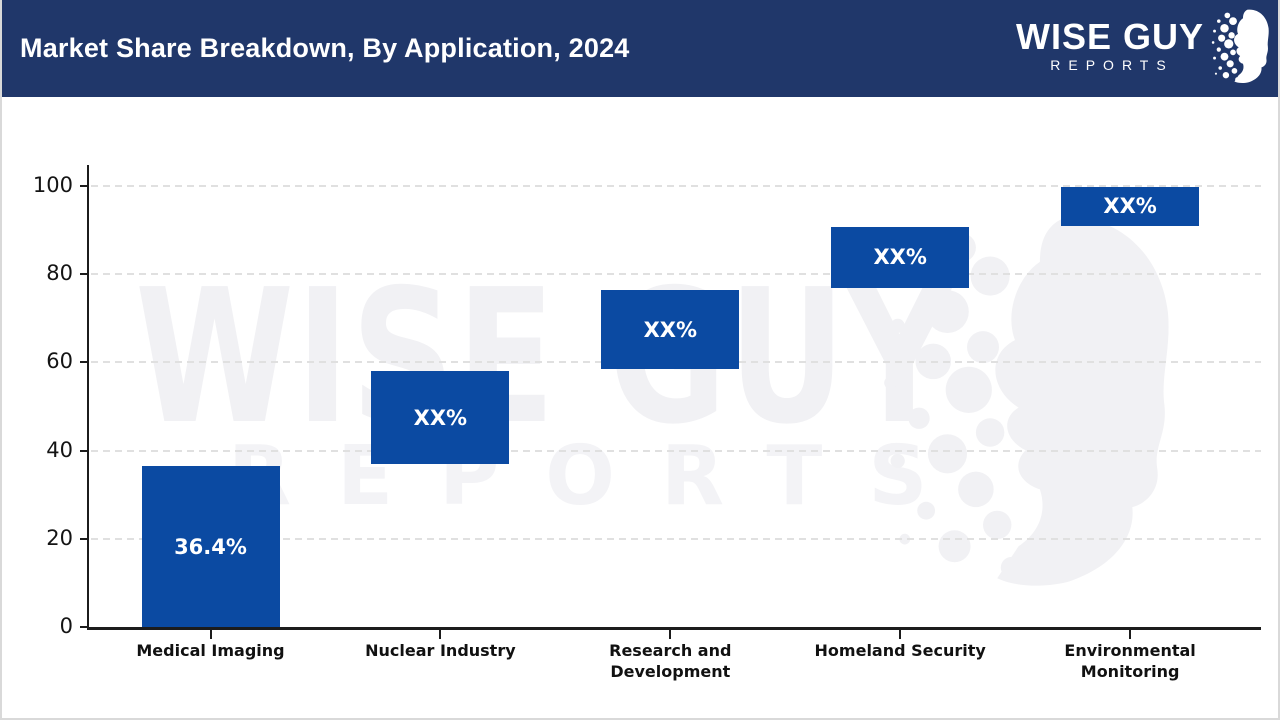 The image size is (1280, 720). What do you see at coordinates (440, 650) in the screenshot?
I see `x-category-label-nuclear-industry: Nuclear Industry` at bounding box center [440, 650].